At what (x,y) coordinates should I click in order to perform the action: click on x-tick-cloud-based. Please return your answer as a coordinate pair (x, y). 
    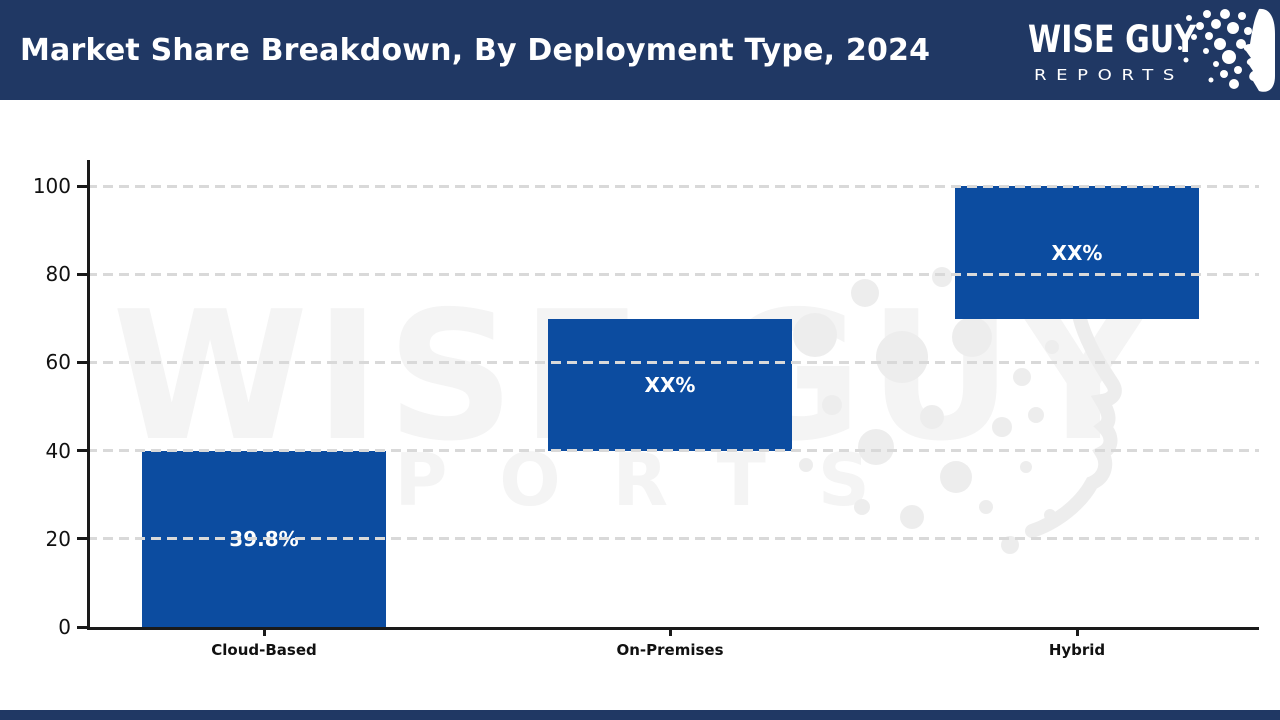
    Looking at the image, I should click on (264, 631).